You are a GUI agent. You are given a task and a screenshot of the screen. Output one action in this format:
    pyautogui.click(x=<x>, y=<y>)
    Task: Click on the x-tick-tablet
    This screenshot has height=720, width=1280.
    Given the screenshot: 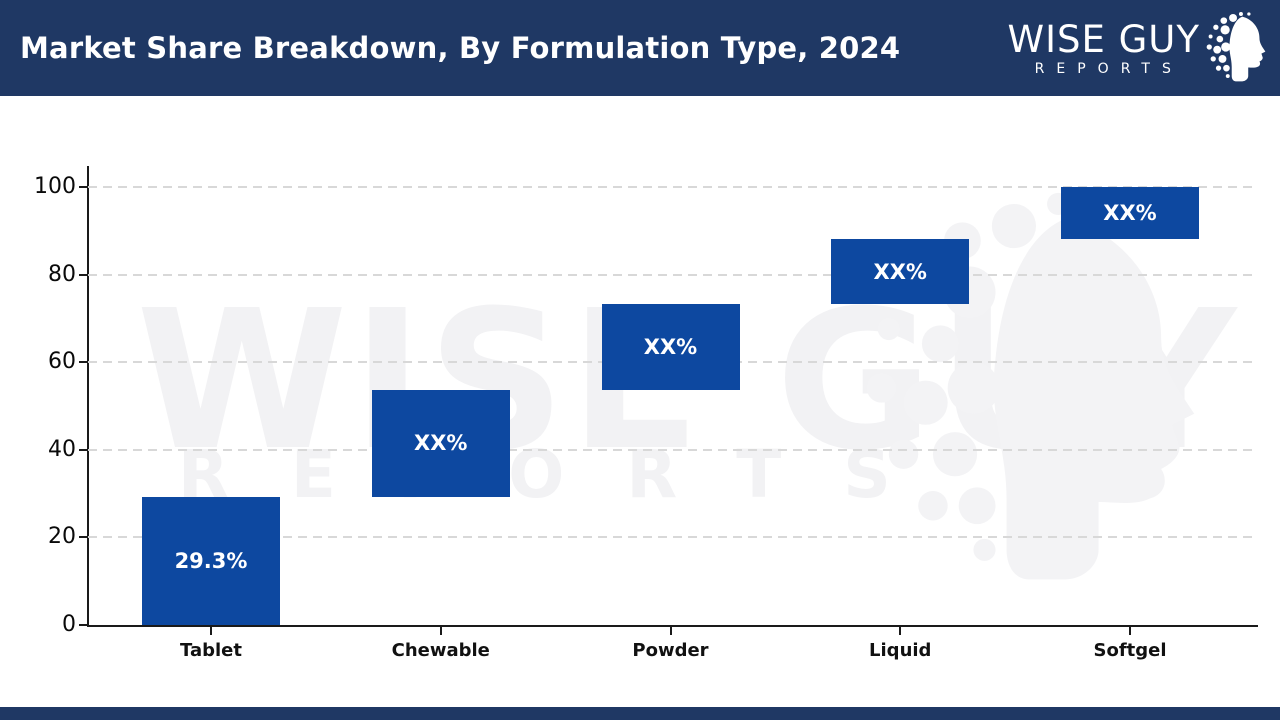 What is the action you would take?
    pyautogui.click(x=211, y=631)
    